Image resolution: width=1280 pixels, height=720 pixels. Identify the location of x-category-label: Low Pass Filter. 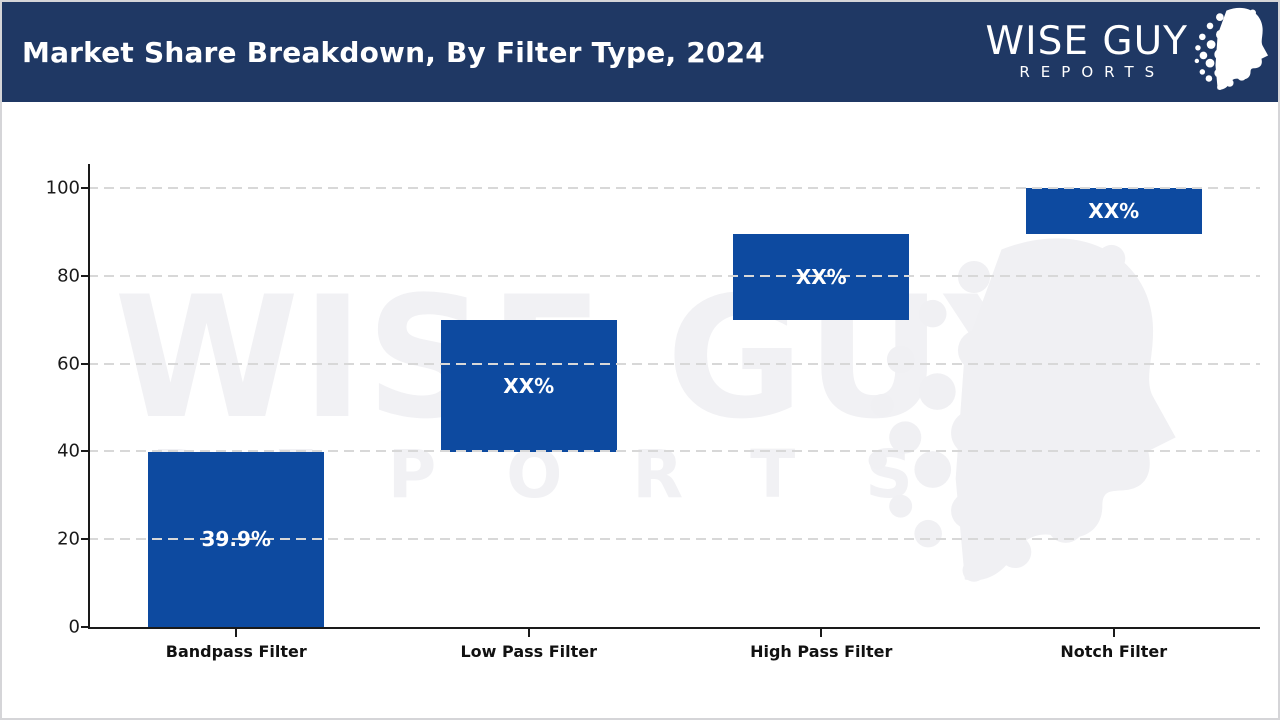
(529, 651).